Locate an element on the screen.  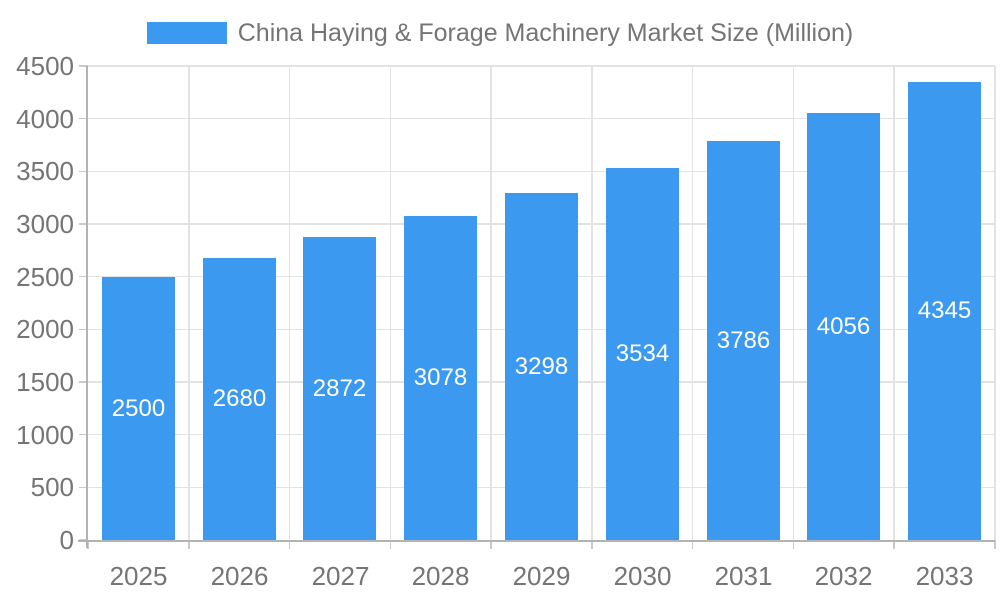
bar-value-label: 4056 is located at coordinates (843, 326).